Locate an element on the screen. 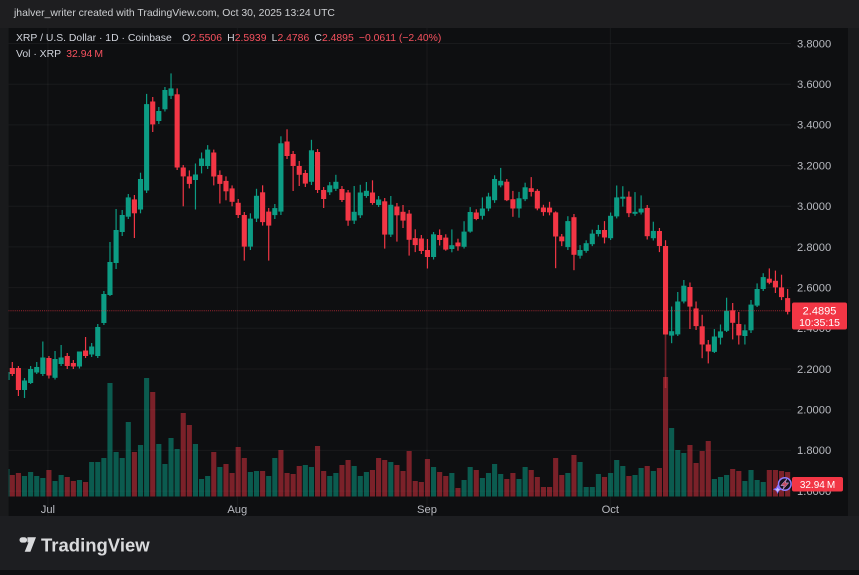 This screenshot has width=859, height=575. svg-text: 10:35:15 is located at coordinates (819, 323).